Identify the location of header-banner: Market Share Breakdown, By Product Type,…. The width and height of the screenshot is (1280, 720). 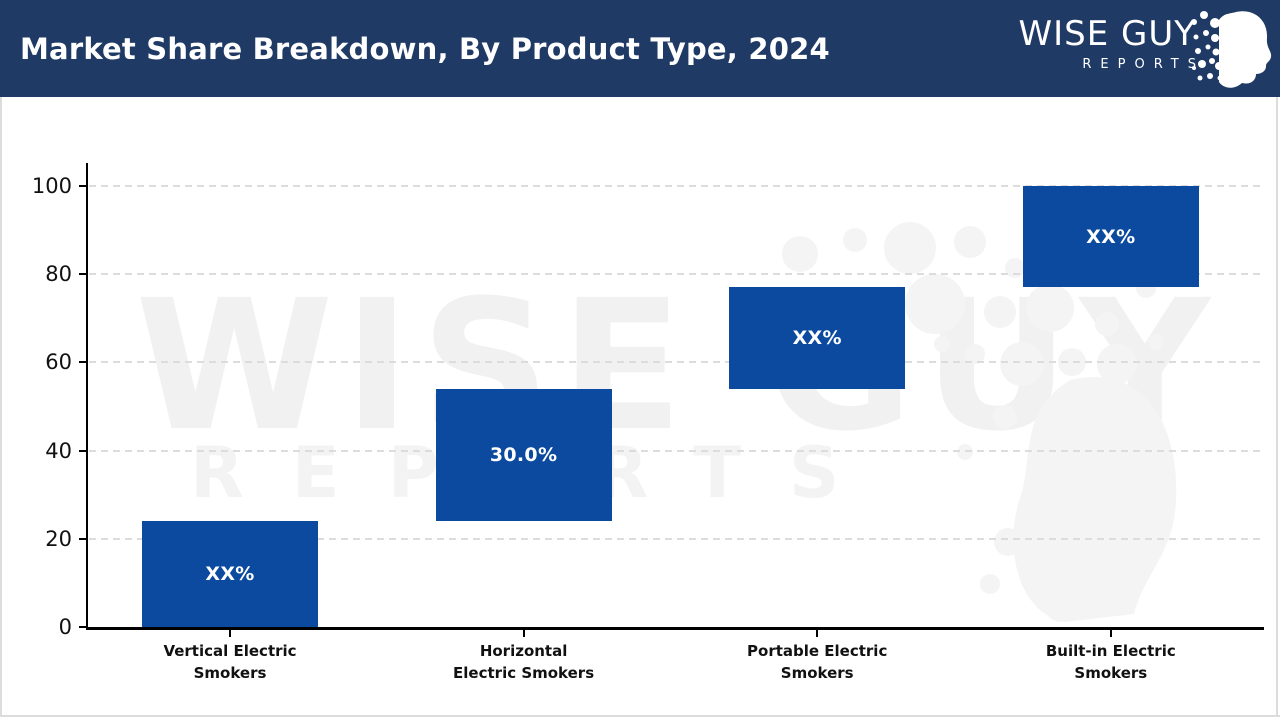
(640, 48).